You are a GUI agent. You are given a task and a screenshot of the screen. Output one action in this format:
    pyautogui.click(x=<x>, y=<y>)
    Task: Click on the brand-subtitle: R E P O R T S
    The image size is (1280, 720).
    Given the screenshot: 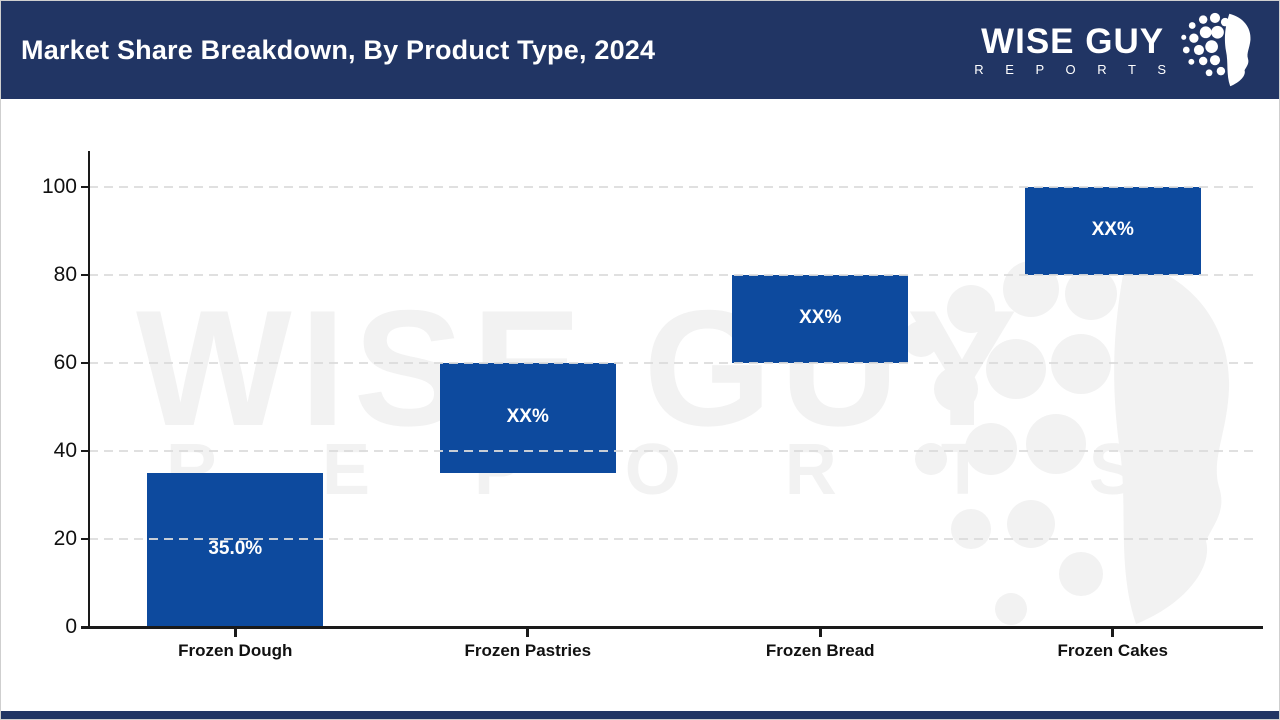 What is the action you would take?
    pyautogui.click(x=1074, y=69)
    